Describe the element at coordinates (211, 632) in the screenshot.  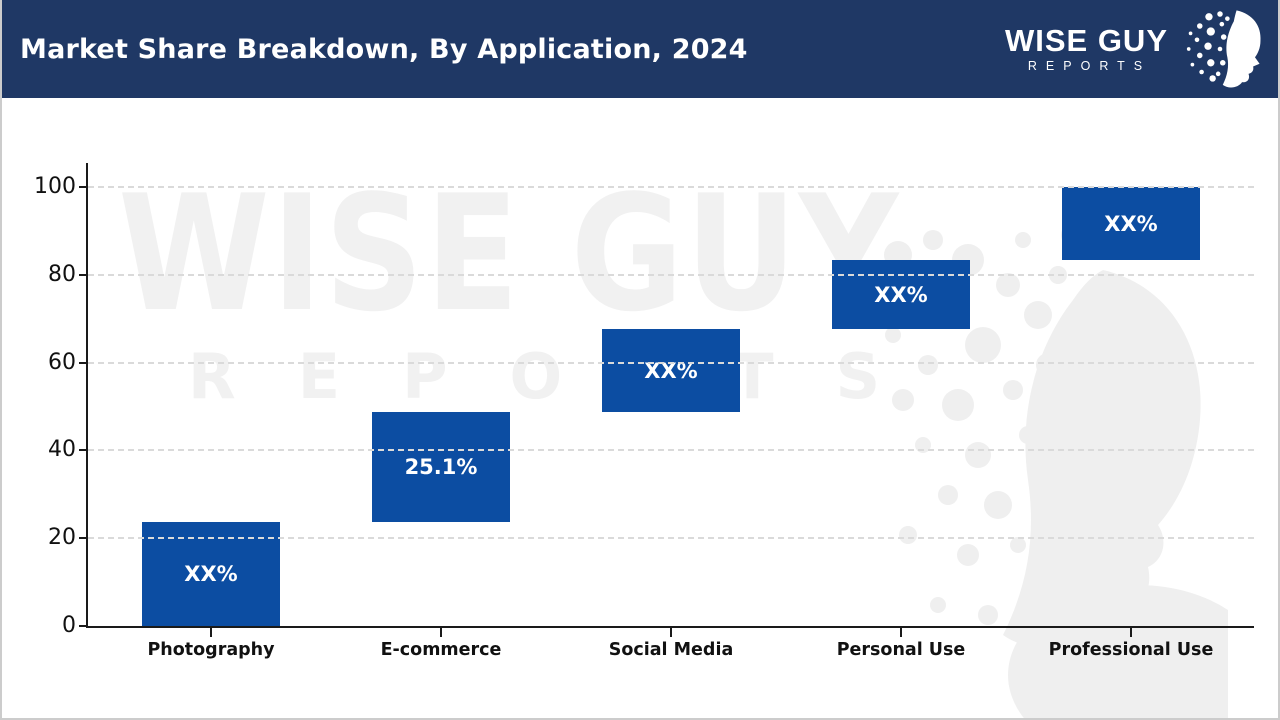
I see `x-tick-photography` at that location.